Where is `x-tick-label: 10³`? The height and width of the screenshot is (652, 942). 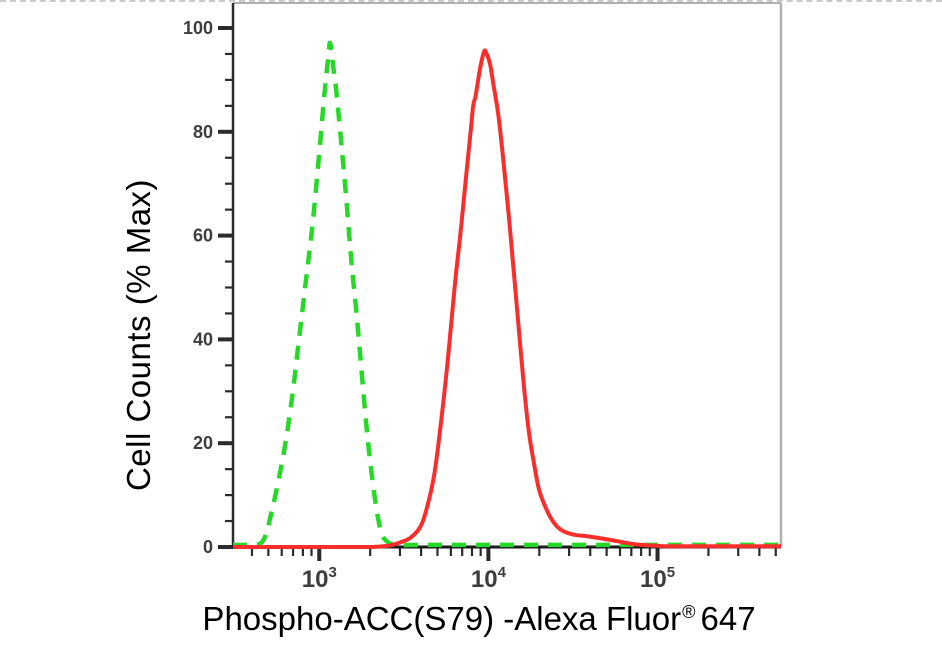
x-tick-label: 10³ is located at coordinates (319, 578).